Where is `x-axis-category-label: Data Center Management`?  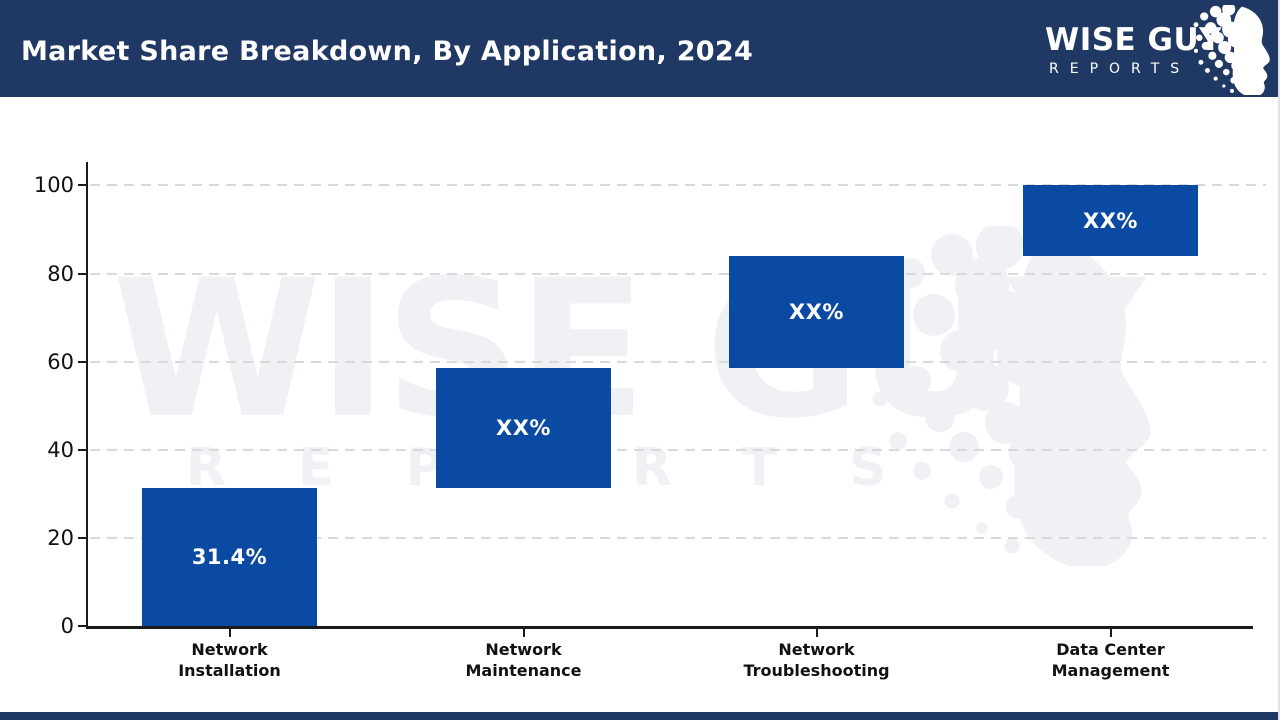
x-axis-category-label: Data Center Management is located at coordinates (1111, 660).